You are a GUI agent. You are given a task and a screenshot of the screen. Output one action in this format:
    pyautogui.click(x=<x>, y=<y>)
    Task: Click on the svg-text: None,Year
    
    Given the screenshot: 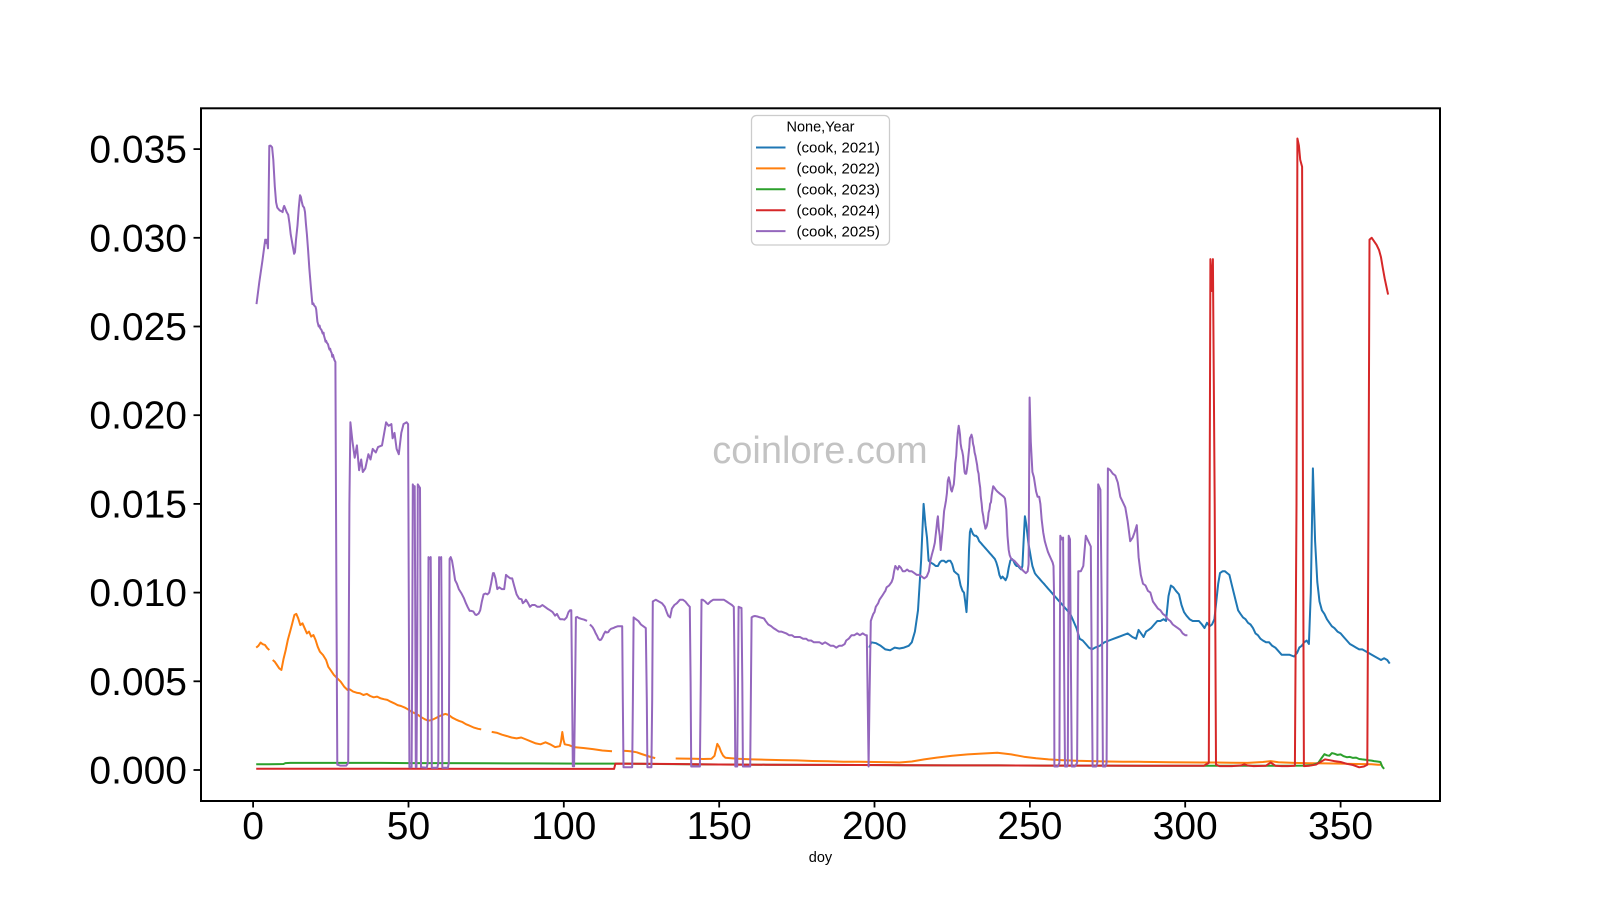 What is the action you would take?
    pyautogui.click(x=821, y=128)
    